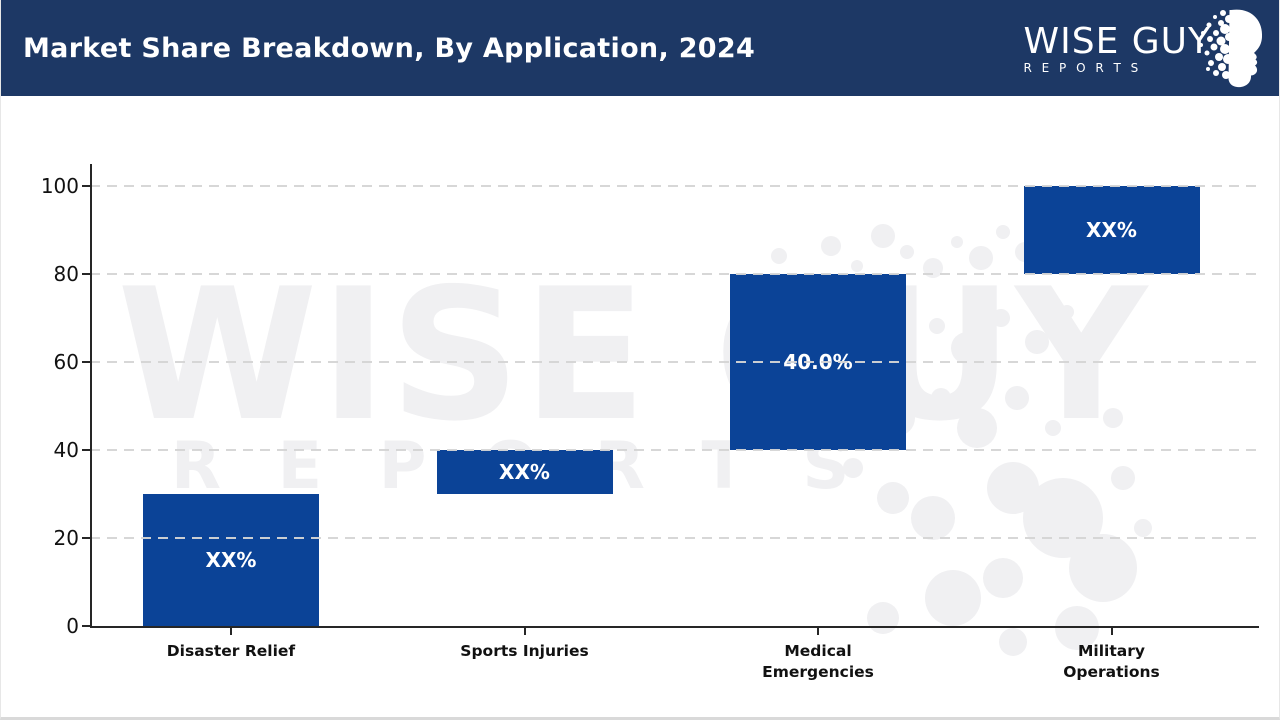 The height and width of the screenshot is (720, 1280). I want to click on y-tick-label-20: 20, so click(66, 538).